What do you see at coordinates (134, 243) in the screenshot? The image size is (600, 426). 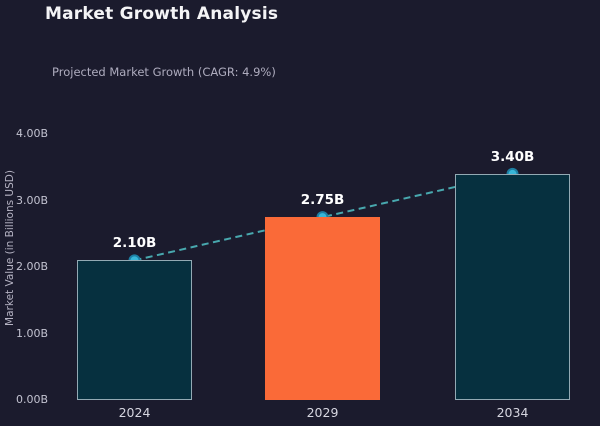 I see `value-label-2024: 2.10B` at bounding box center [134, 243].